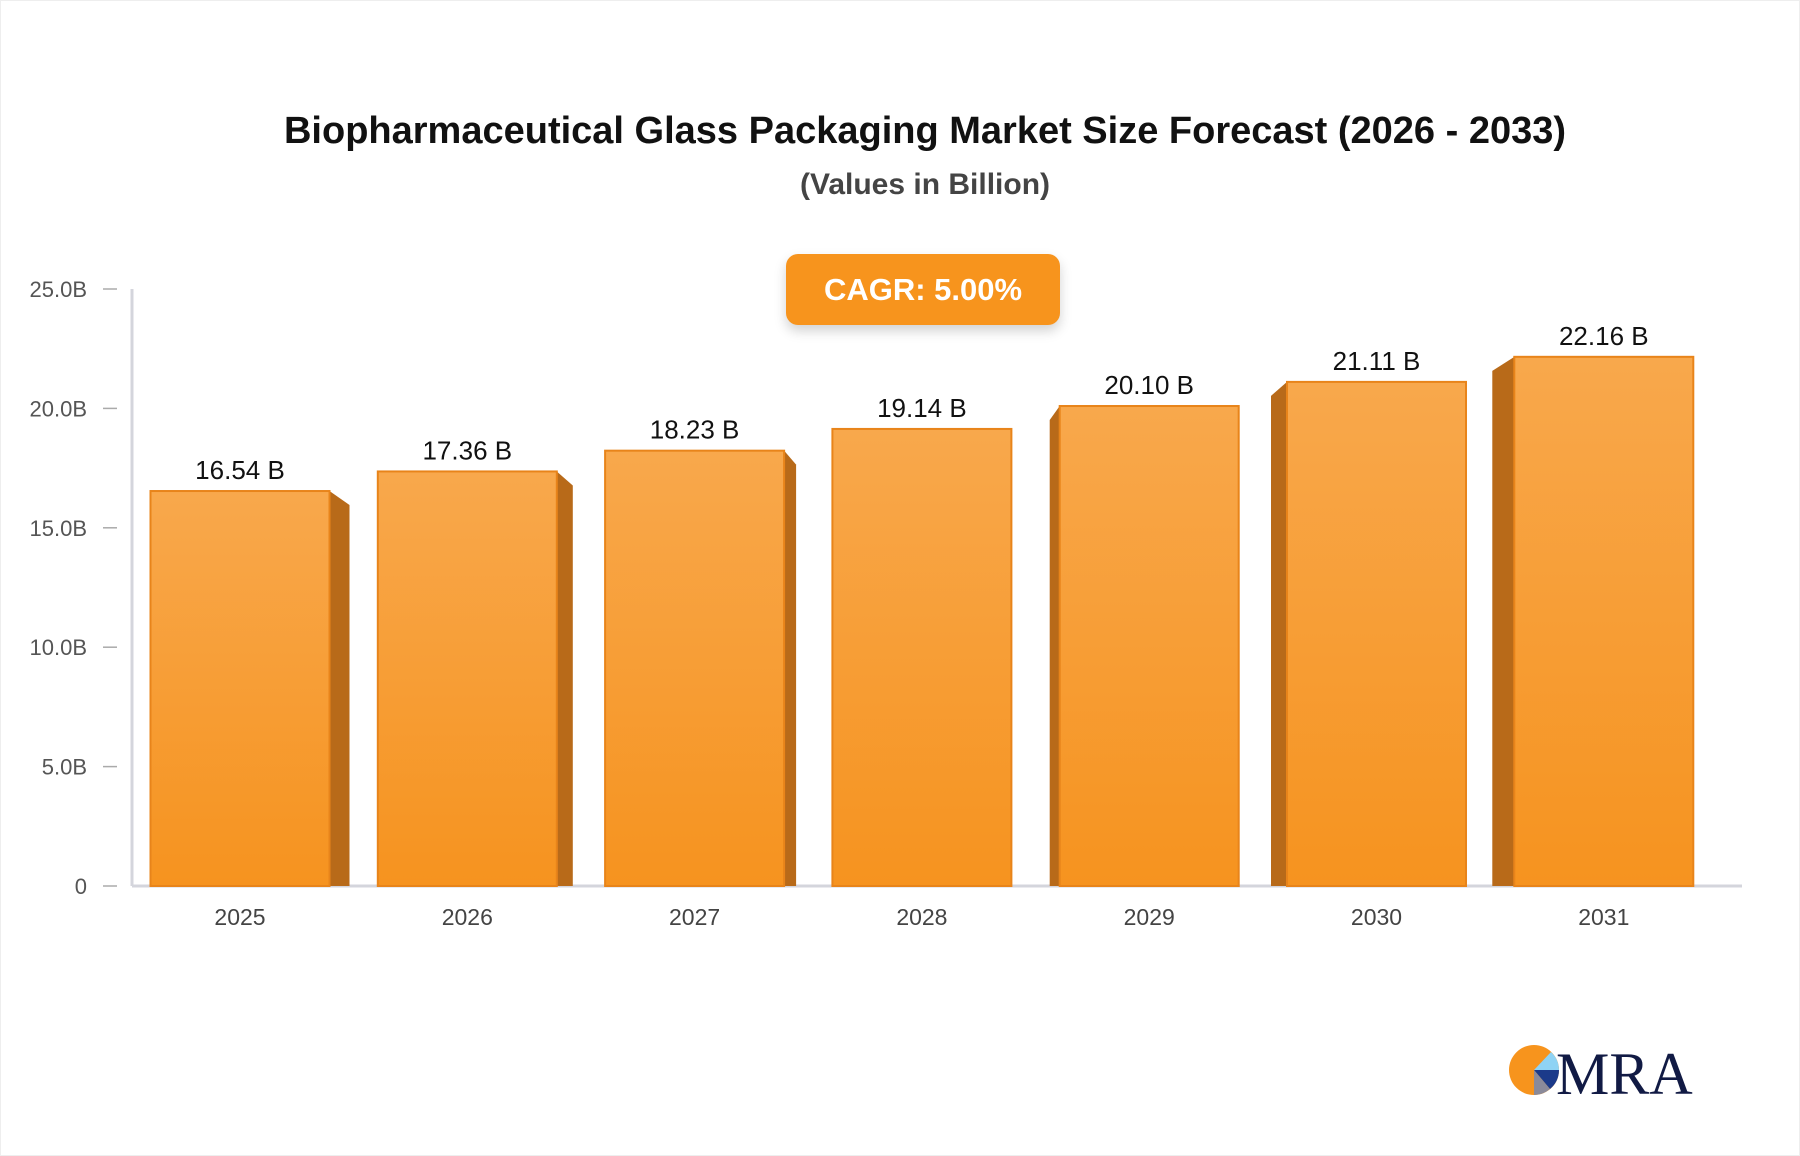  I want to click on bar-group: 21.11 B 2030, so click(1369, 638).